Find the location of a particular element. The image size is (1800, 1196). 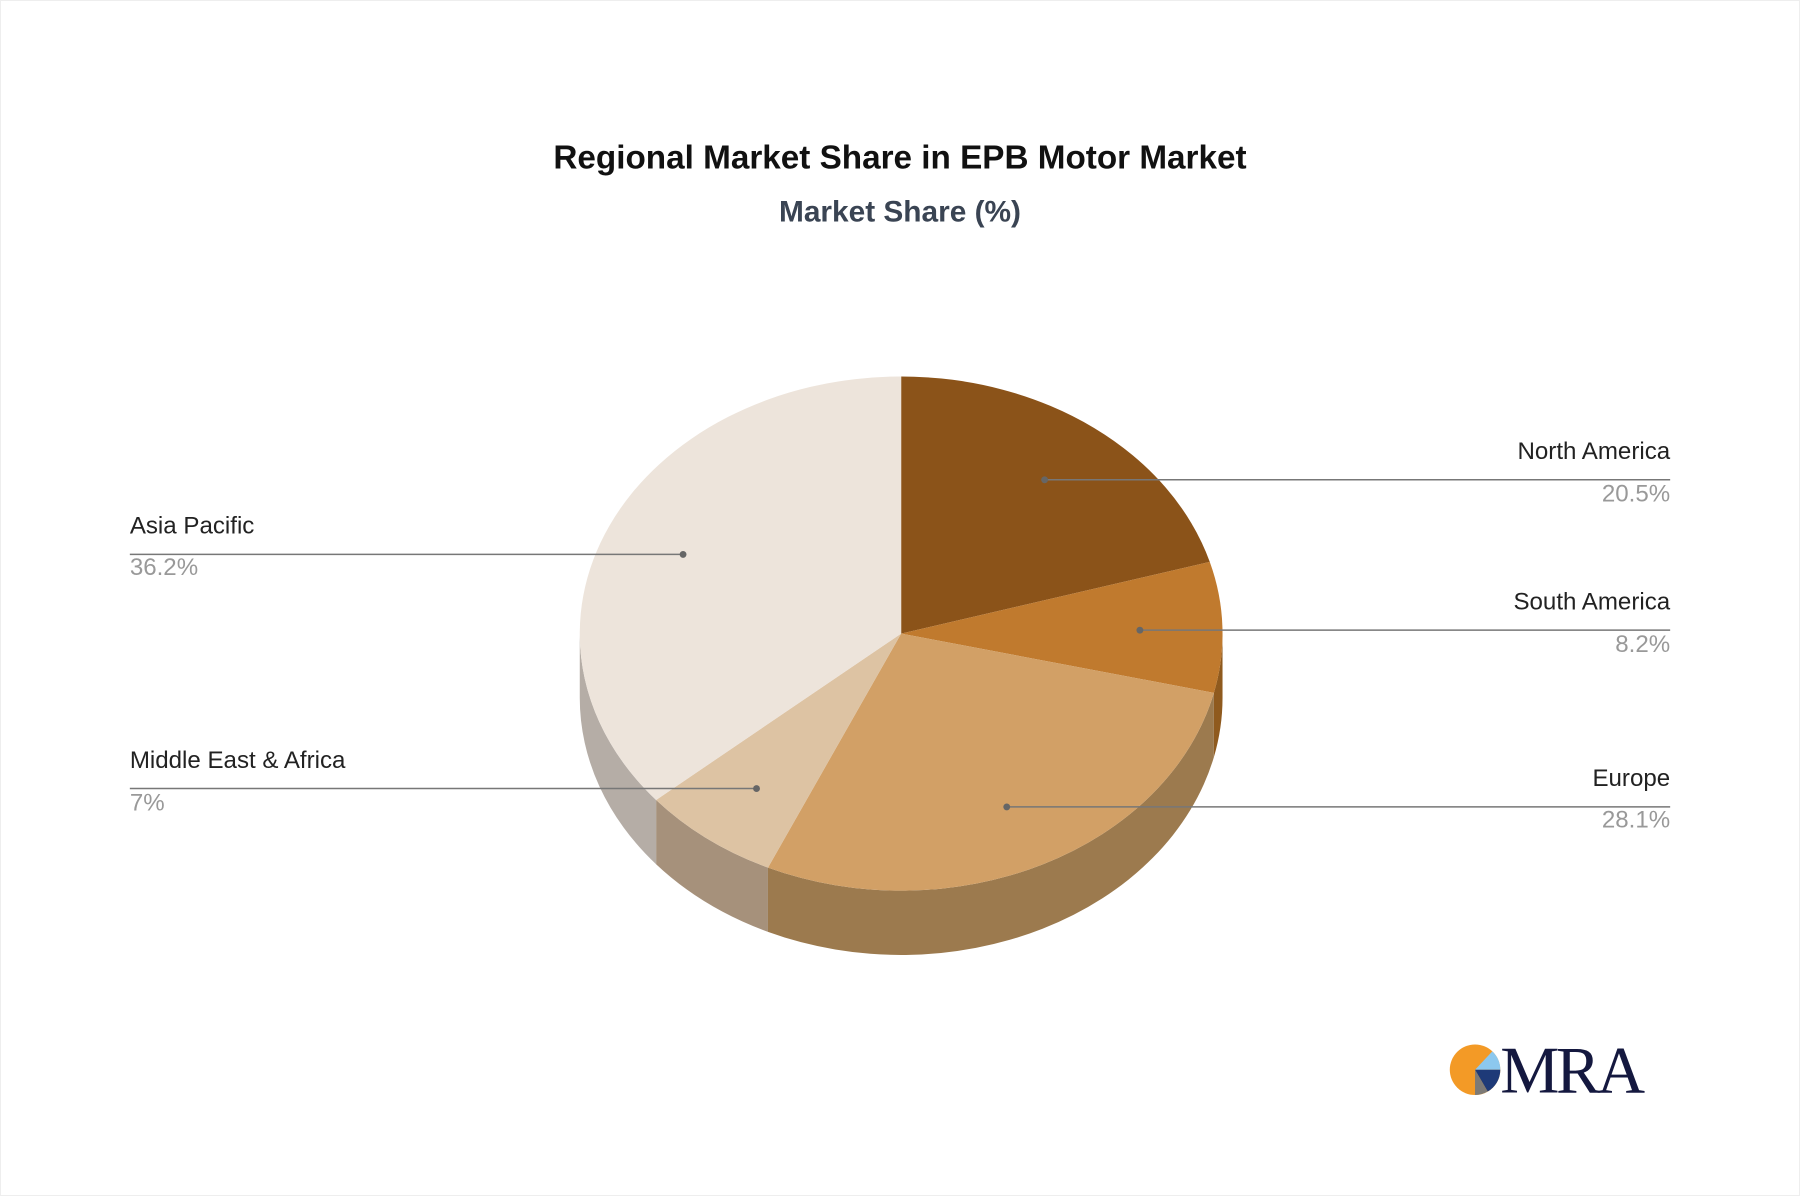

category-label: South America is located at coordinates (1591, 601).